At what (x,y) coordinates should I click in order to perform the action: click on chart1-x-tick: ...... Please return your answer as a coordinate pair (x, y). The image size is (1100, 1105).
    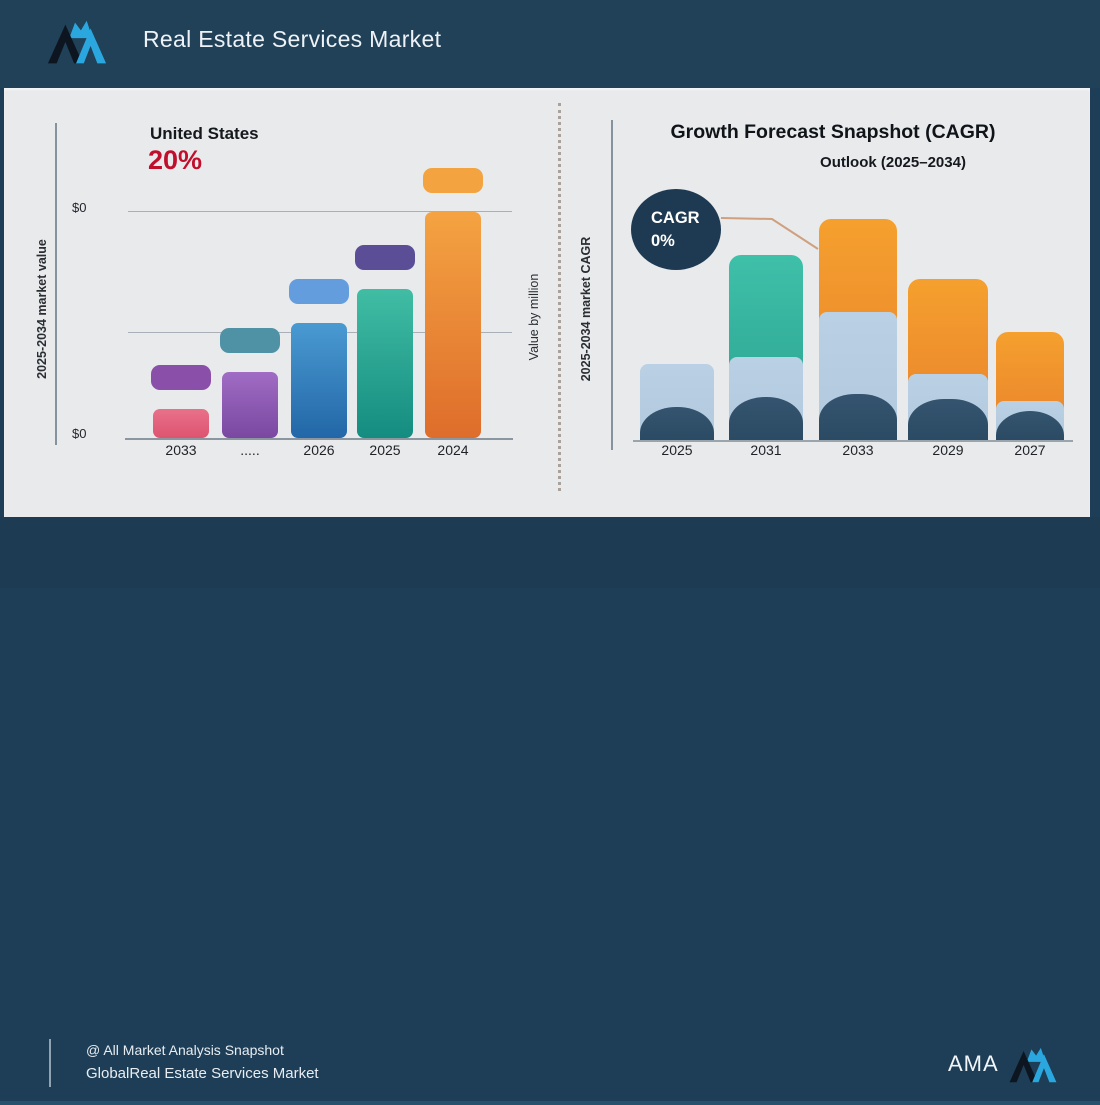
    Looking at the image, I should click on (250, 450).